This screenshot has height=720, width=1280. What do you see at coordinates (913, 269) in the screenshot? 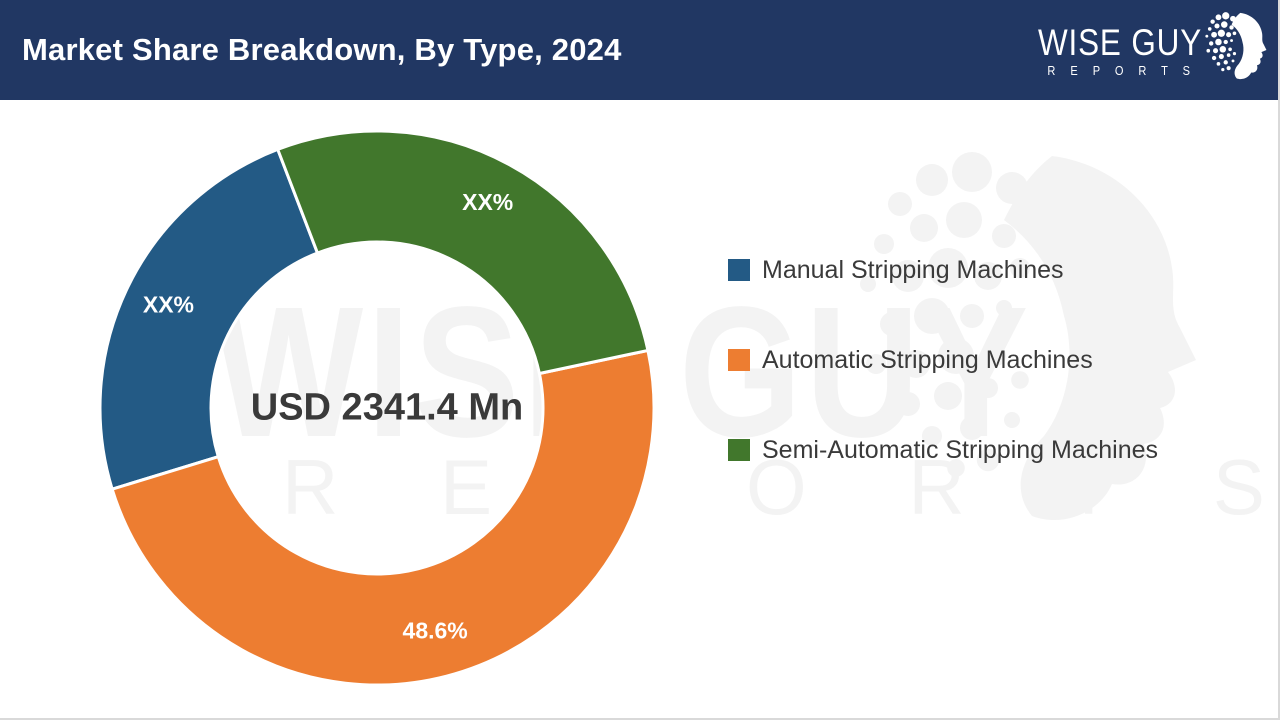
I see `legend-label: Manual Stripping Machines` at bounding box center [913, 269].